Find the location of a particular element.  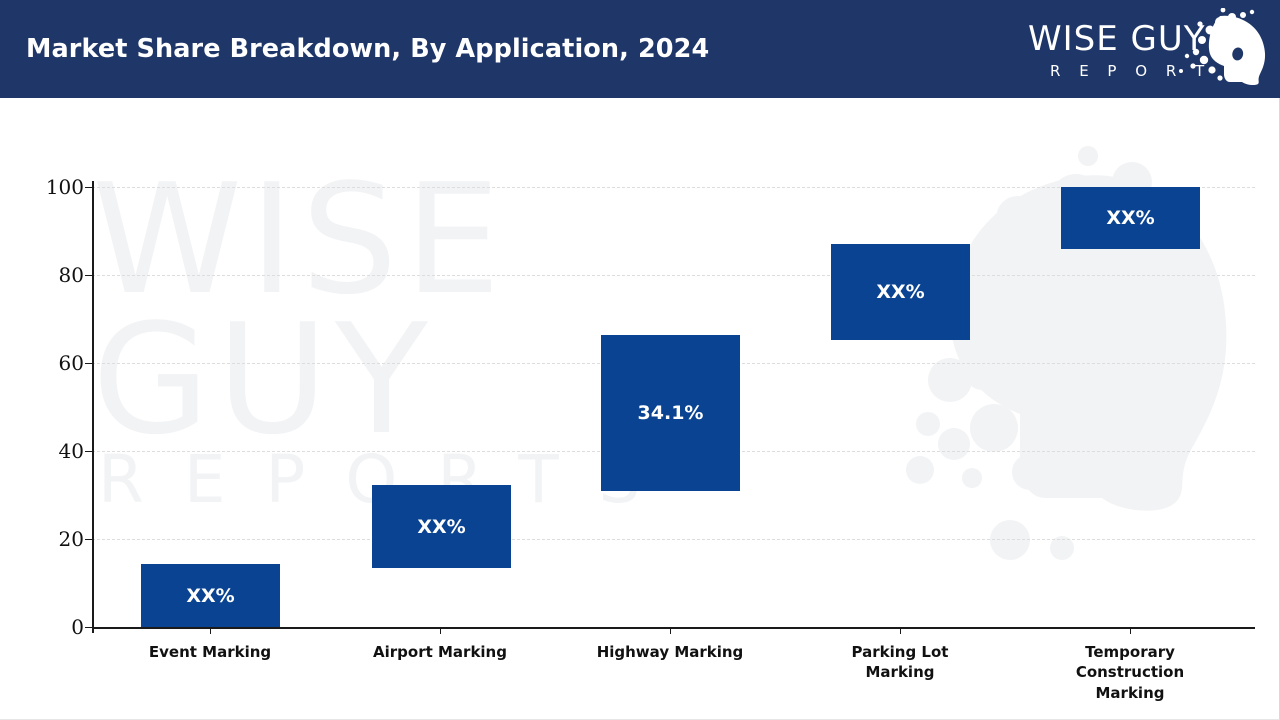

xtick-label-line: Highway Marking is located at coordinates (670, 652).